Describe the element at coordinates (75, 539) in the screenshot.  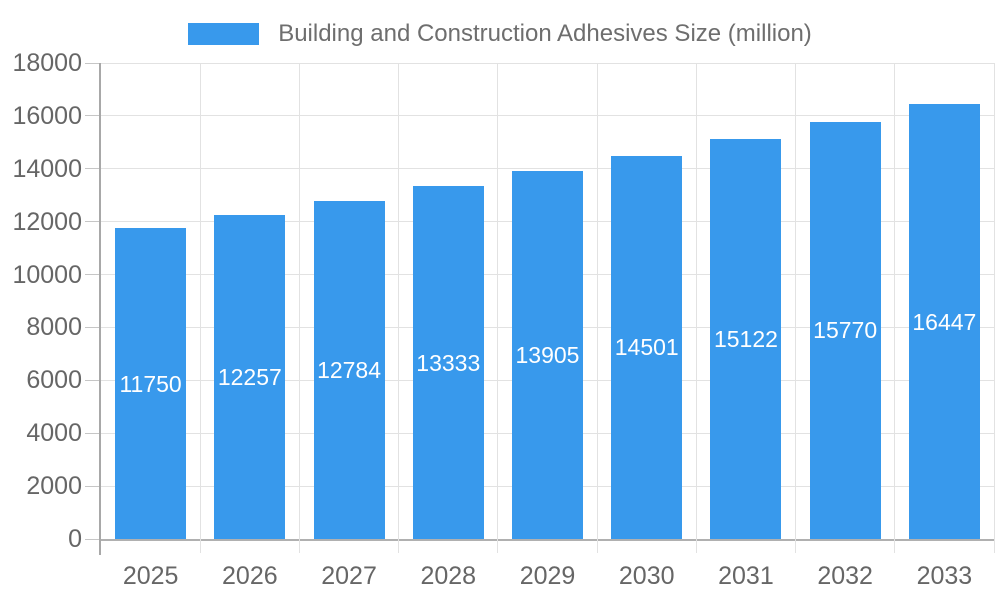
I see `y-axis-label: 0` at that location.